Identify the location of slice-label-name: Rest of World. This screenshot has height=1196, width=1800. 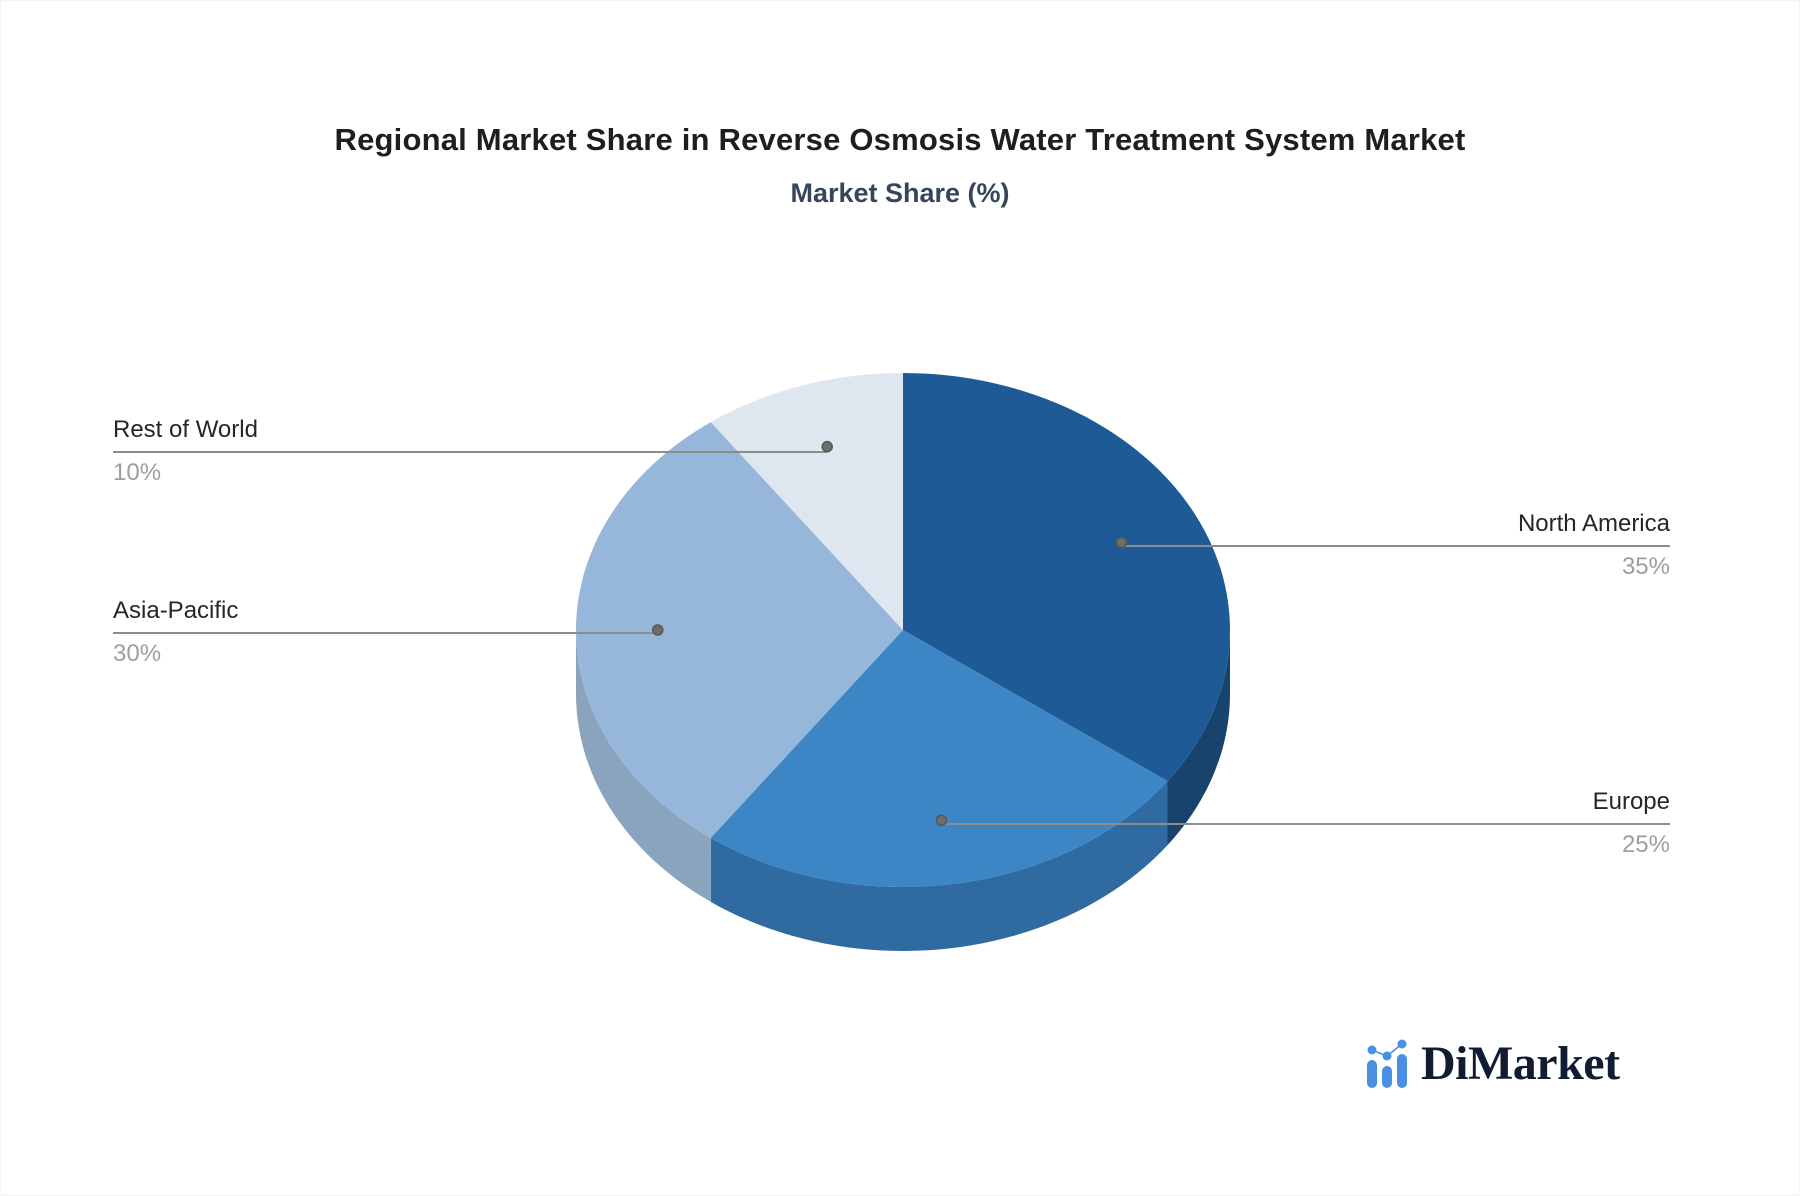
(185, 429).